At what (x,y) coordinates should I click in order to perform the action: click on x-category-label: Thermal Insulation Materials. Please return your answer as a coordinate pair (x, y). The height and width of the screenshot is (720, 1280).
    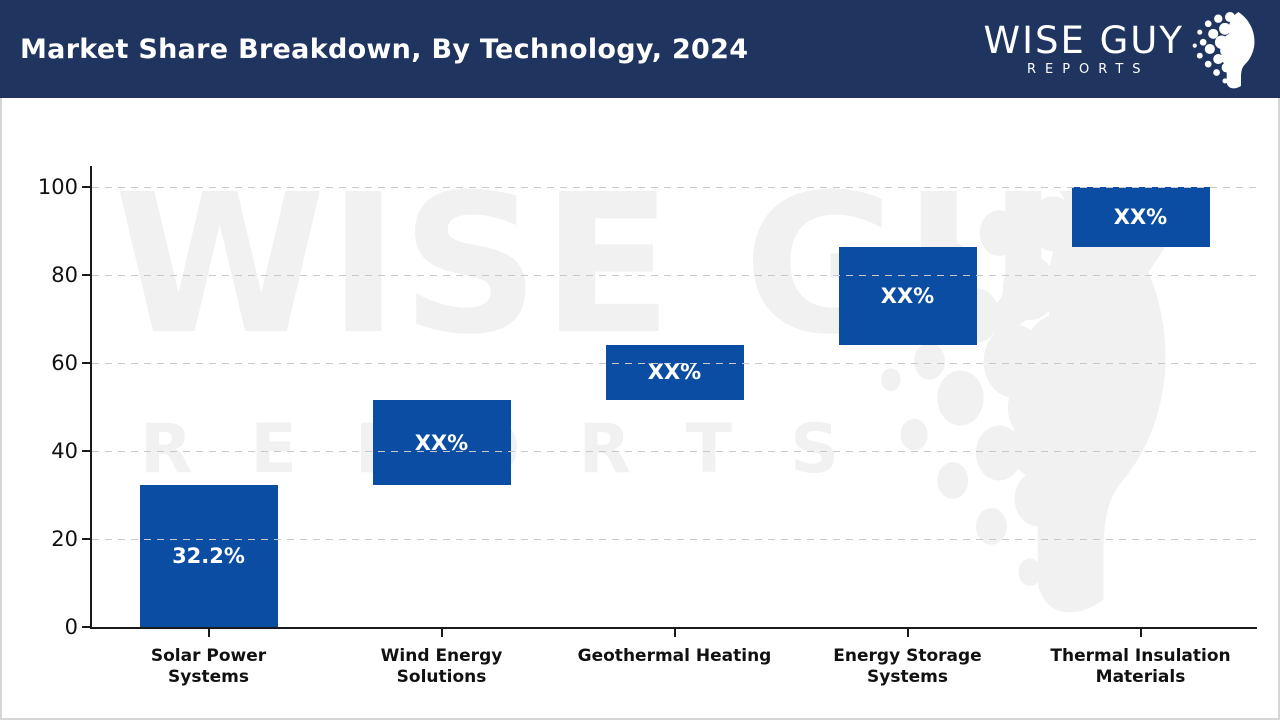
    Looking at the image, I should click on (1140, 667).